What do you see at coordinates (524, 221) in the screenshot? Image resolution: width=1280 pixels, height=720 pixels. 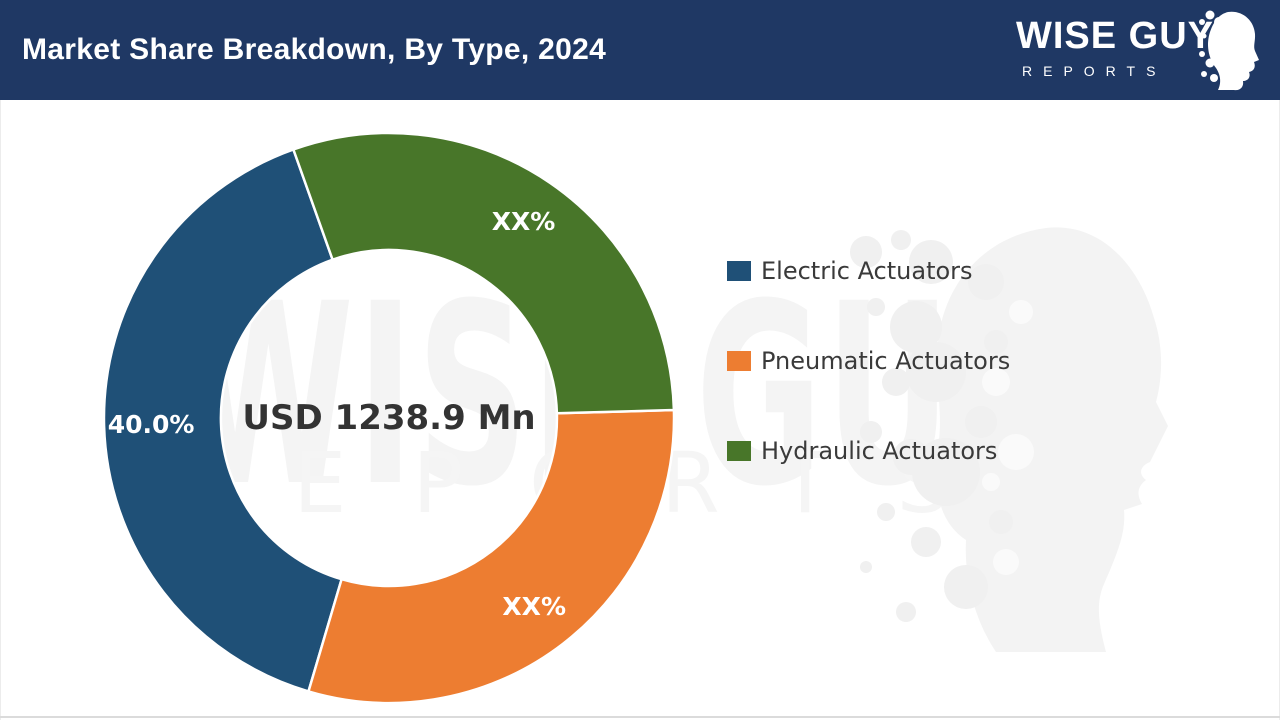 I see `segment-label-hydraulic-actuators: XX%` at bounding box center [524, 221].